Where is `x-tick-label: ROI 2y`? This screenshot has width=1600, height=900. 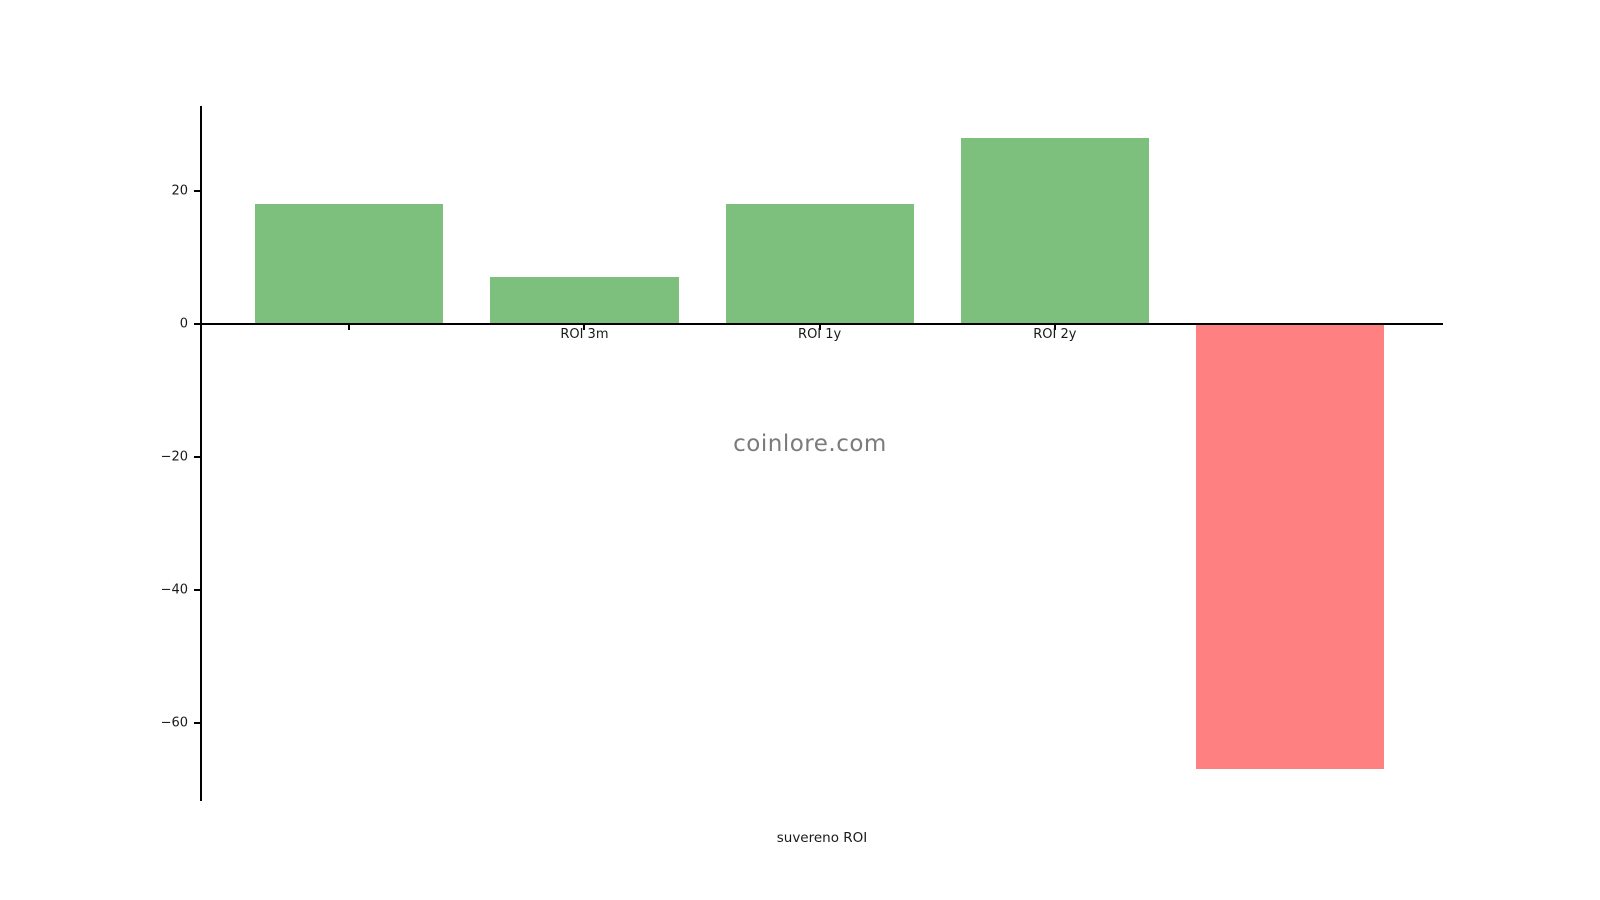 x-tick-label: ROI 2y is located at coordinates (1055, 334).